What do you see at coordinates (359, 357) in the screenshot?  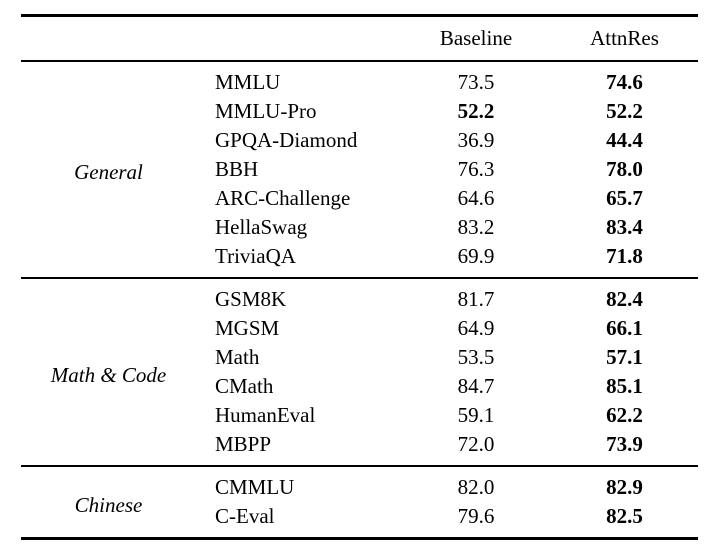 I see `table-row: Math 53.5 57.1` at bounding box center [359, 357].